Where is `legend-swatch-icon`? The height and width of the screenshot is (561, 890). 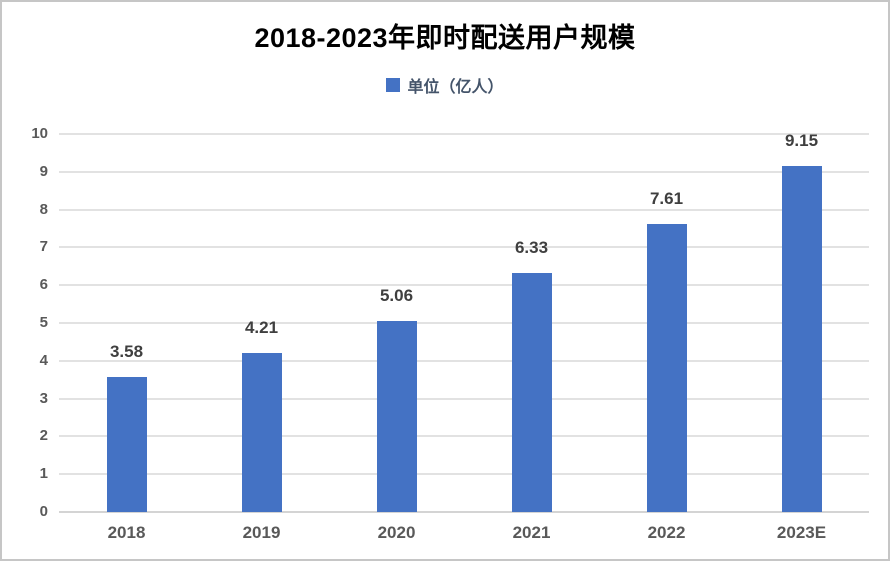 legend-swatch-icon is located at coordinates (393, 85).